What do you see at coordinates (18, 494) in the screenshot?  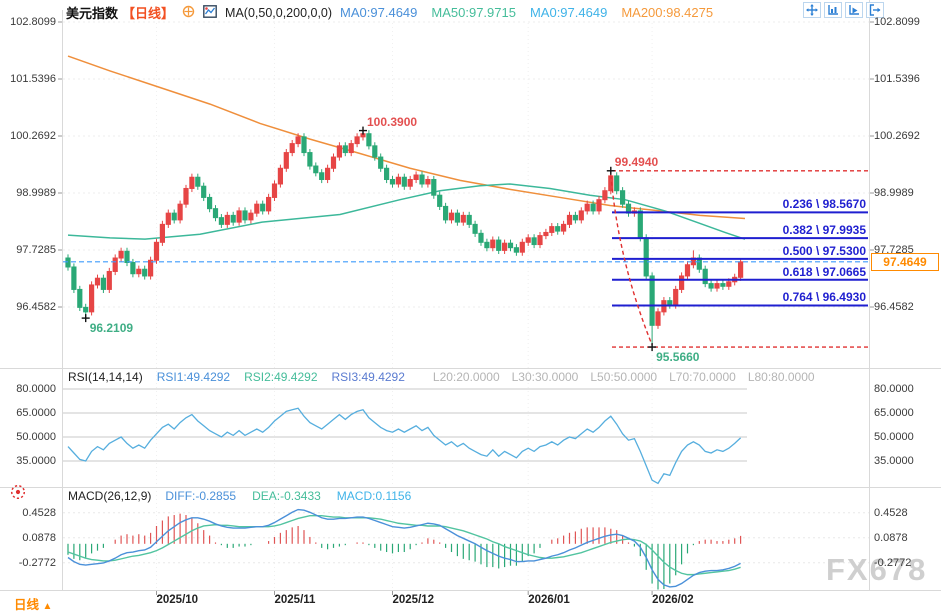 I see `alert-radar-icon` at bounding box center [18, 494].